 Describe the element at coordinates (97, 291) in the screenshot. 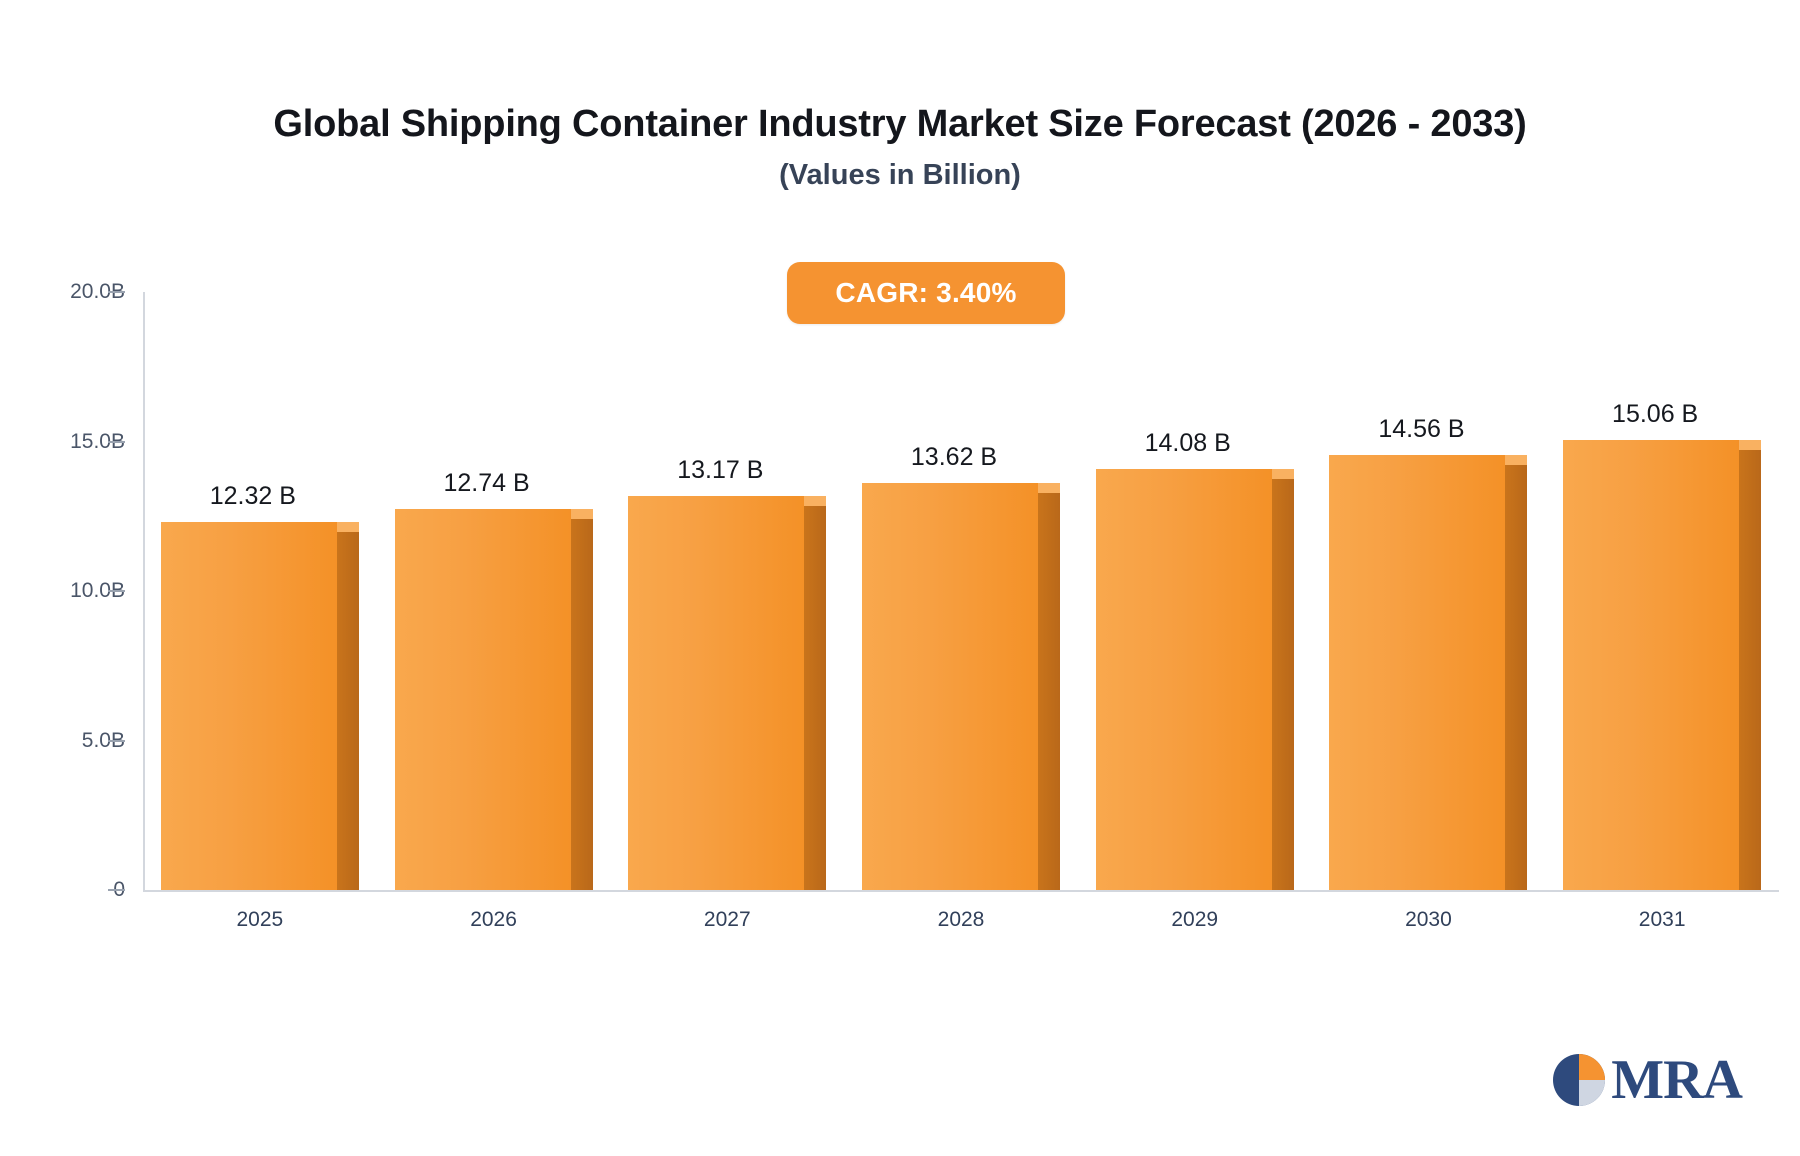

I see `y-tick-label: 20.0B` at that location.